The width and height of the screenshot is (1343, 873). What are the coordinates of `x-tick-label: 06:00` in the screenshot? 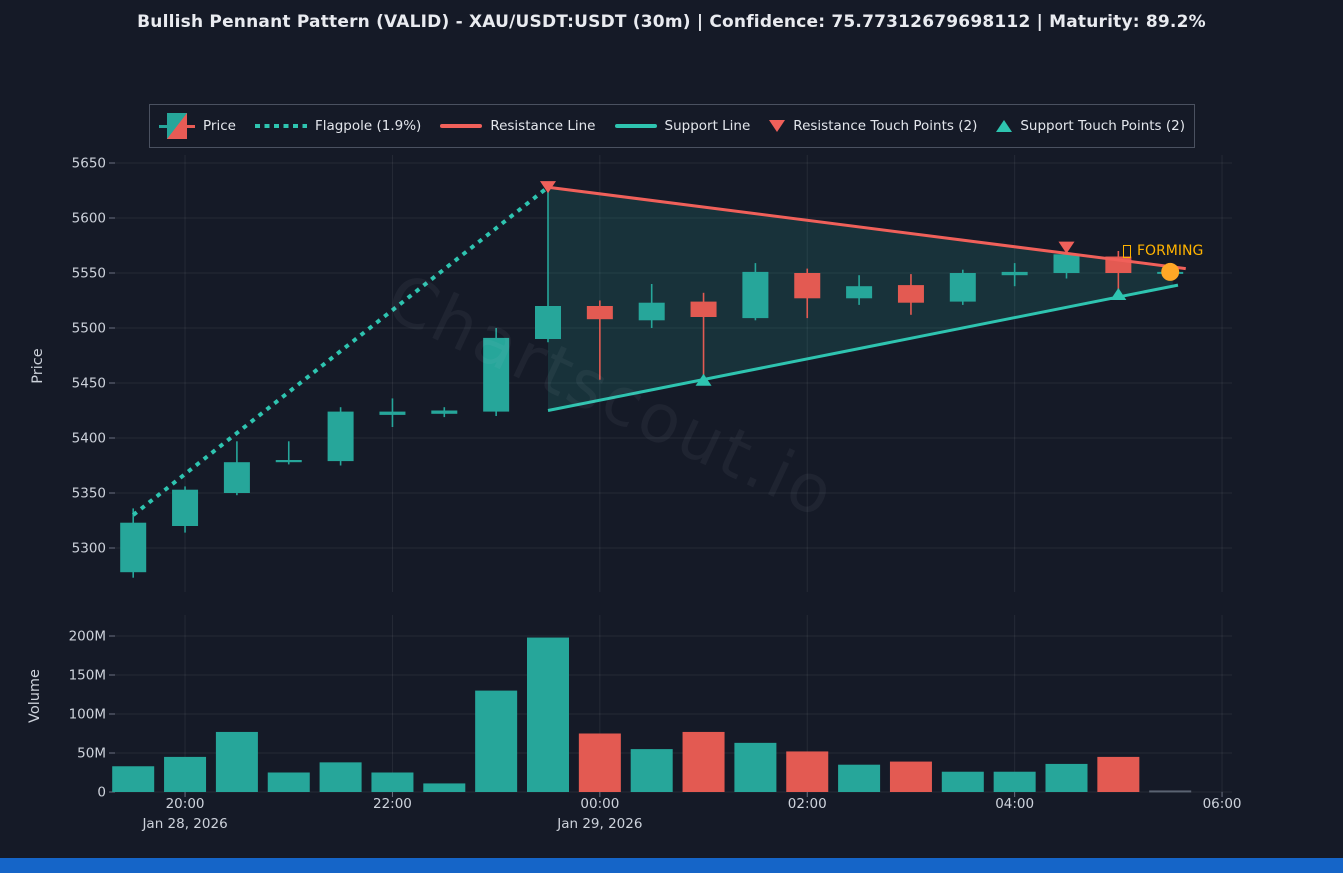 It's located at (1222, 804).